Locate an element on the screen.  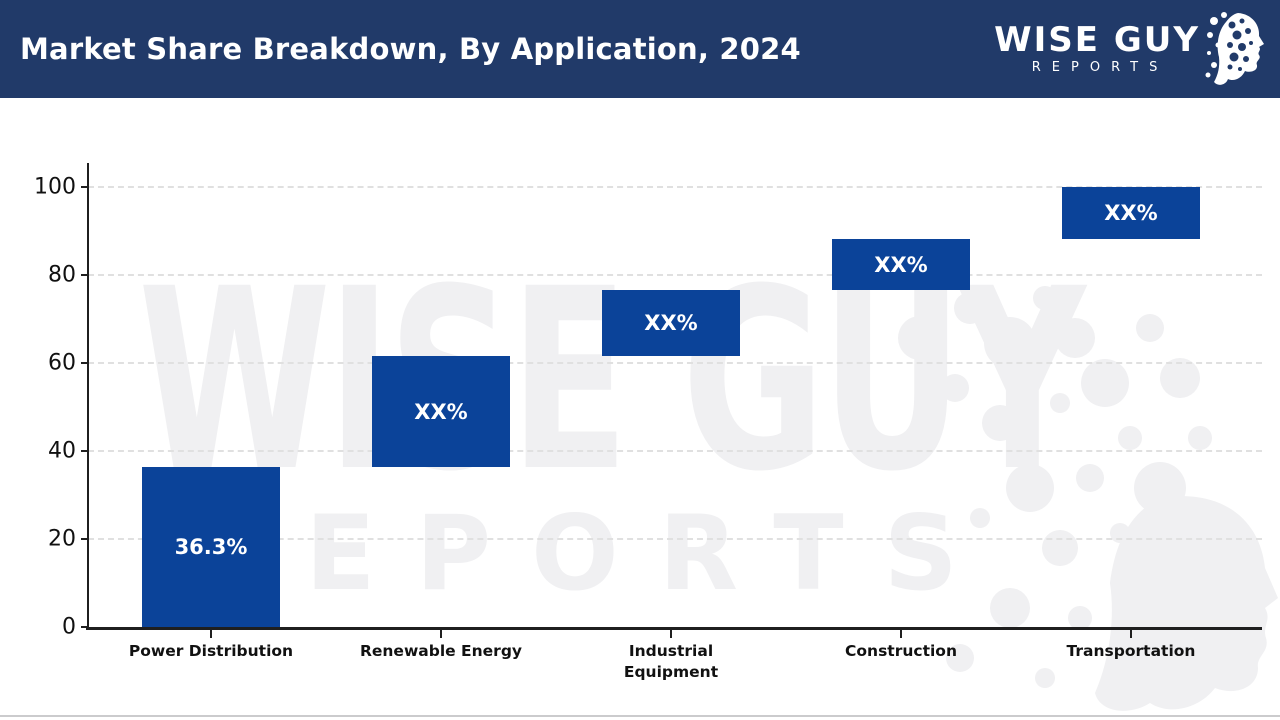
logo-subtitle: REPORTS is located at coordinates (1100, 68).